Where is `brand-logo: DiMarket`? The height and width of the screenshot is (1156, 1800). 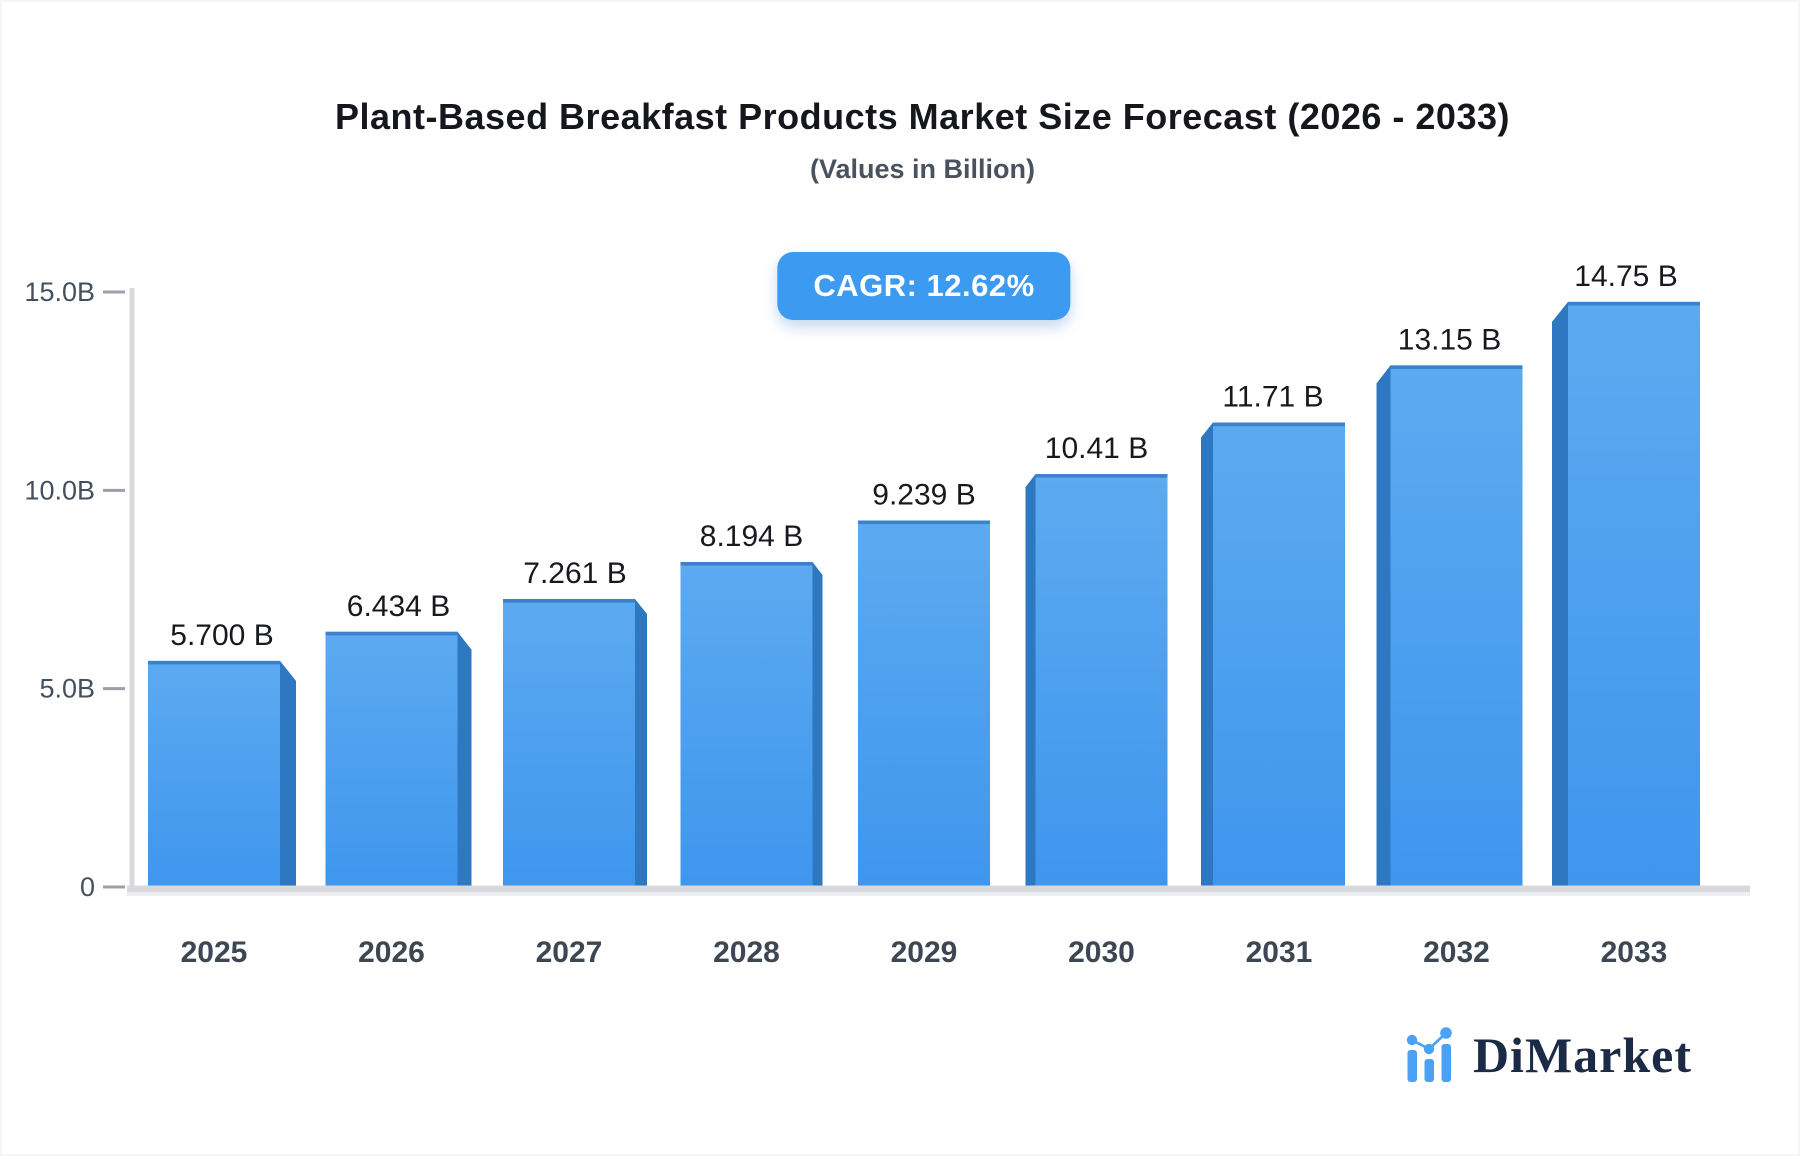 brand-logo: DiMarket is located at coordinates (1547, 1055).